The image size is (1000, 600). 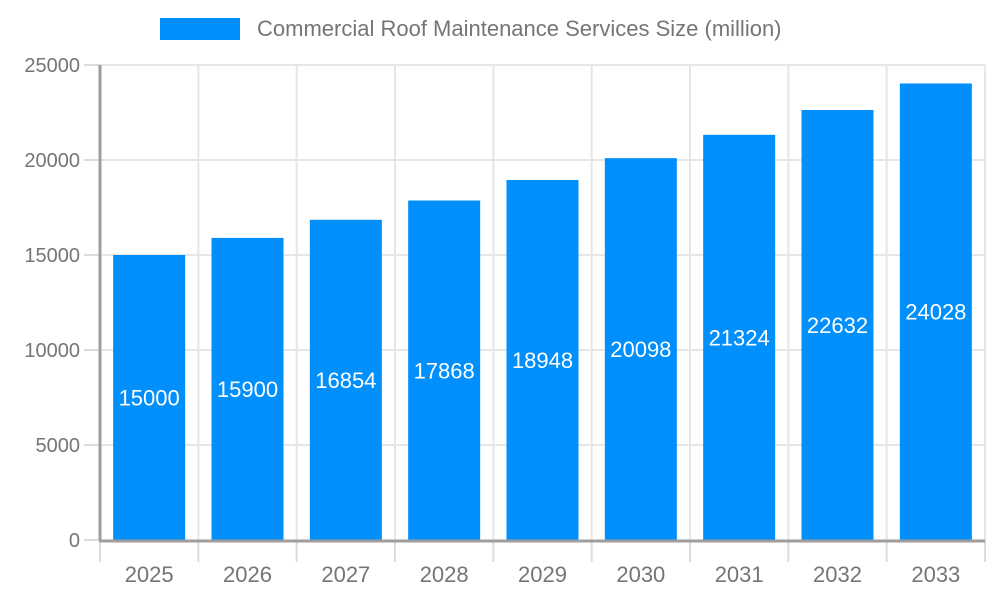 What do you see at coordinates (247, 574) in the screenshot?
I see `x-axis-label: 2026` at bounding box center [247, 574].